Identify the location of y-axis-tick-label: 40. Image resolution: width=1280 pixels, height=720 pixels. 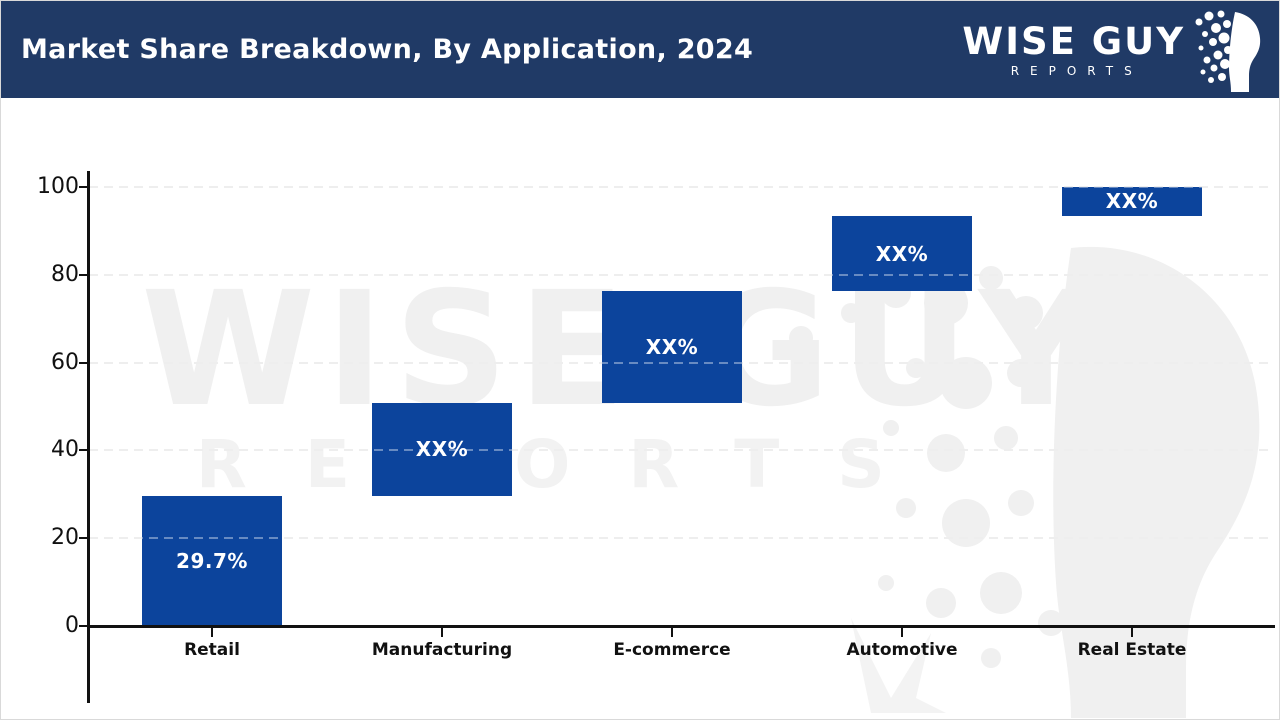
(65, 450).